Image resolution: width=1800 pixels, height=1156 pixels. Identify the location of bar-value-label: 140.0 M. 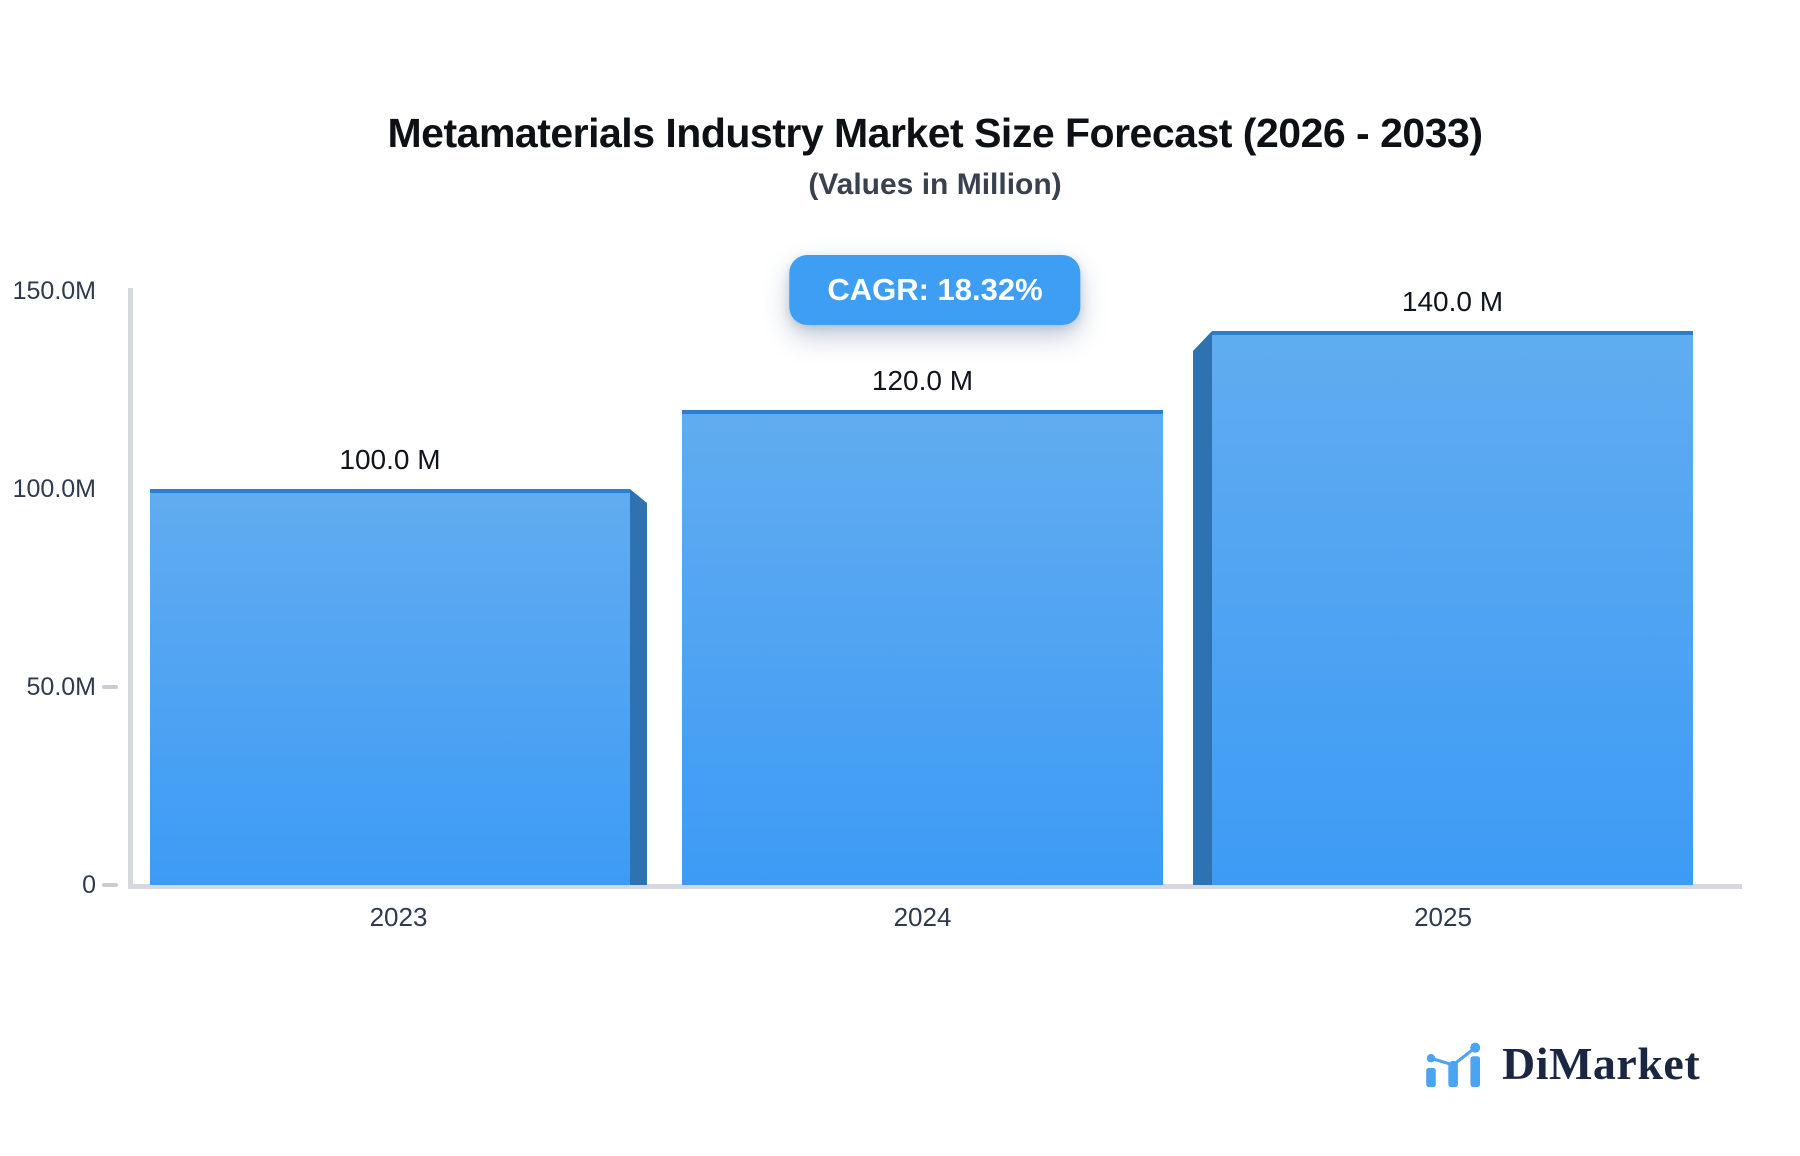
(1452, 301).